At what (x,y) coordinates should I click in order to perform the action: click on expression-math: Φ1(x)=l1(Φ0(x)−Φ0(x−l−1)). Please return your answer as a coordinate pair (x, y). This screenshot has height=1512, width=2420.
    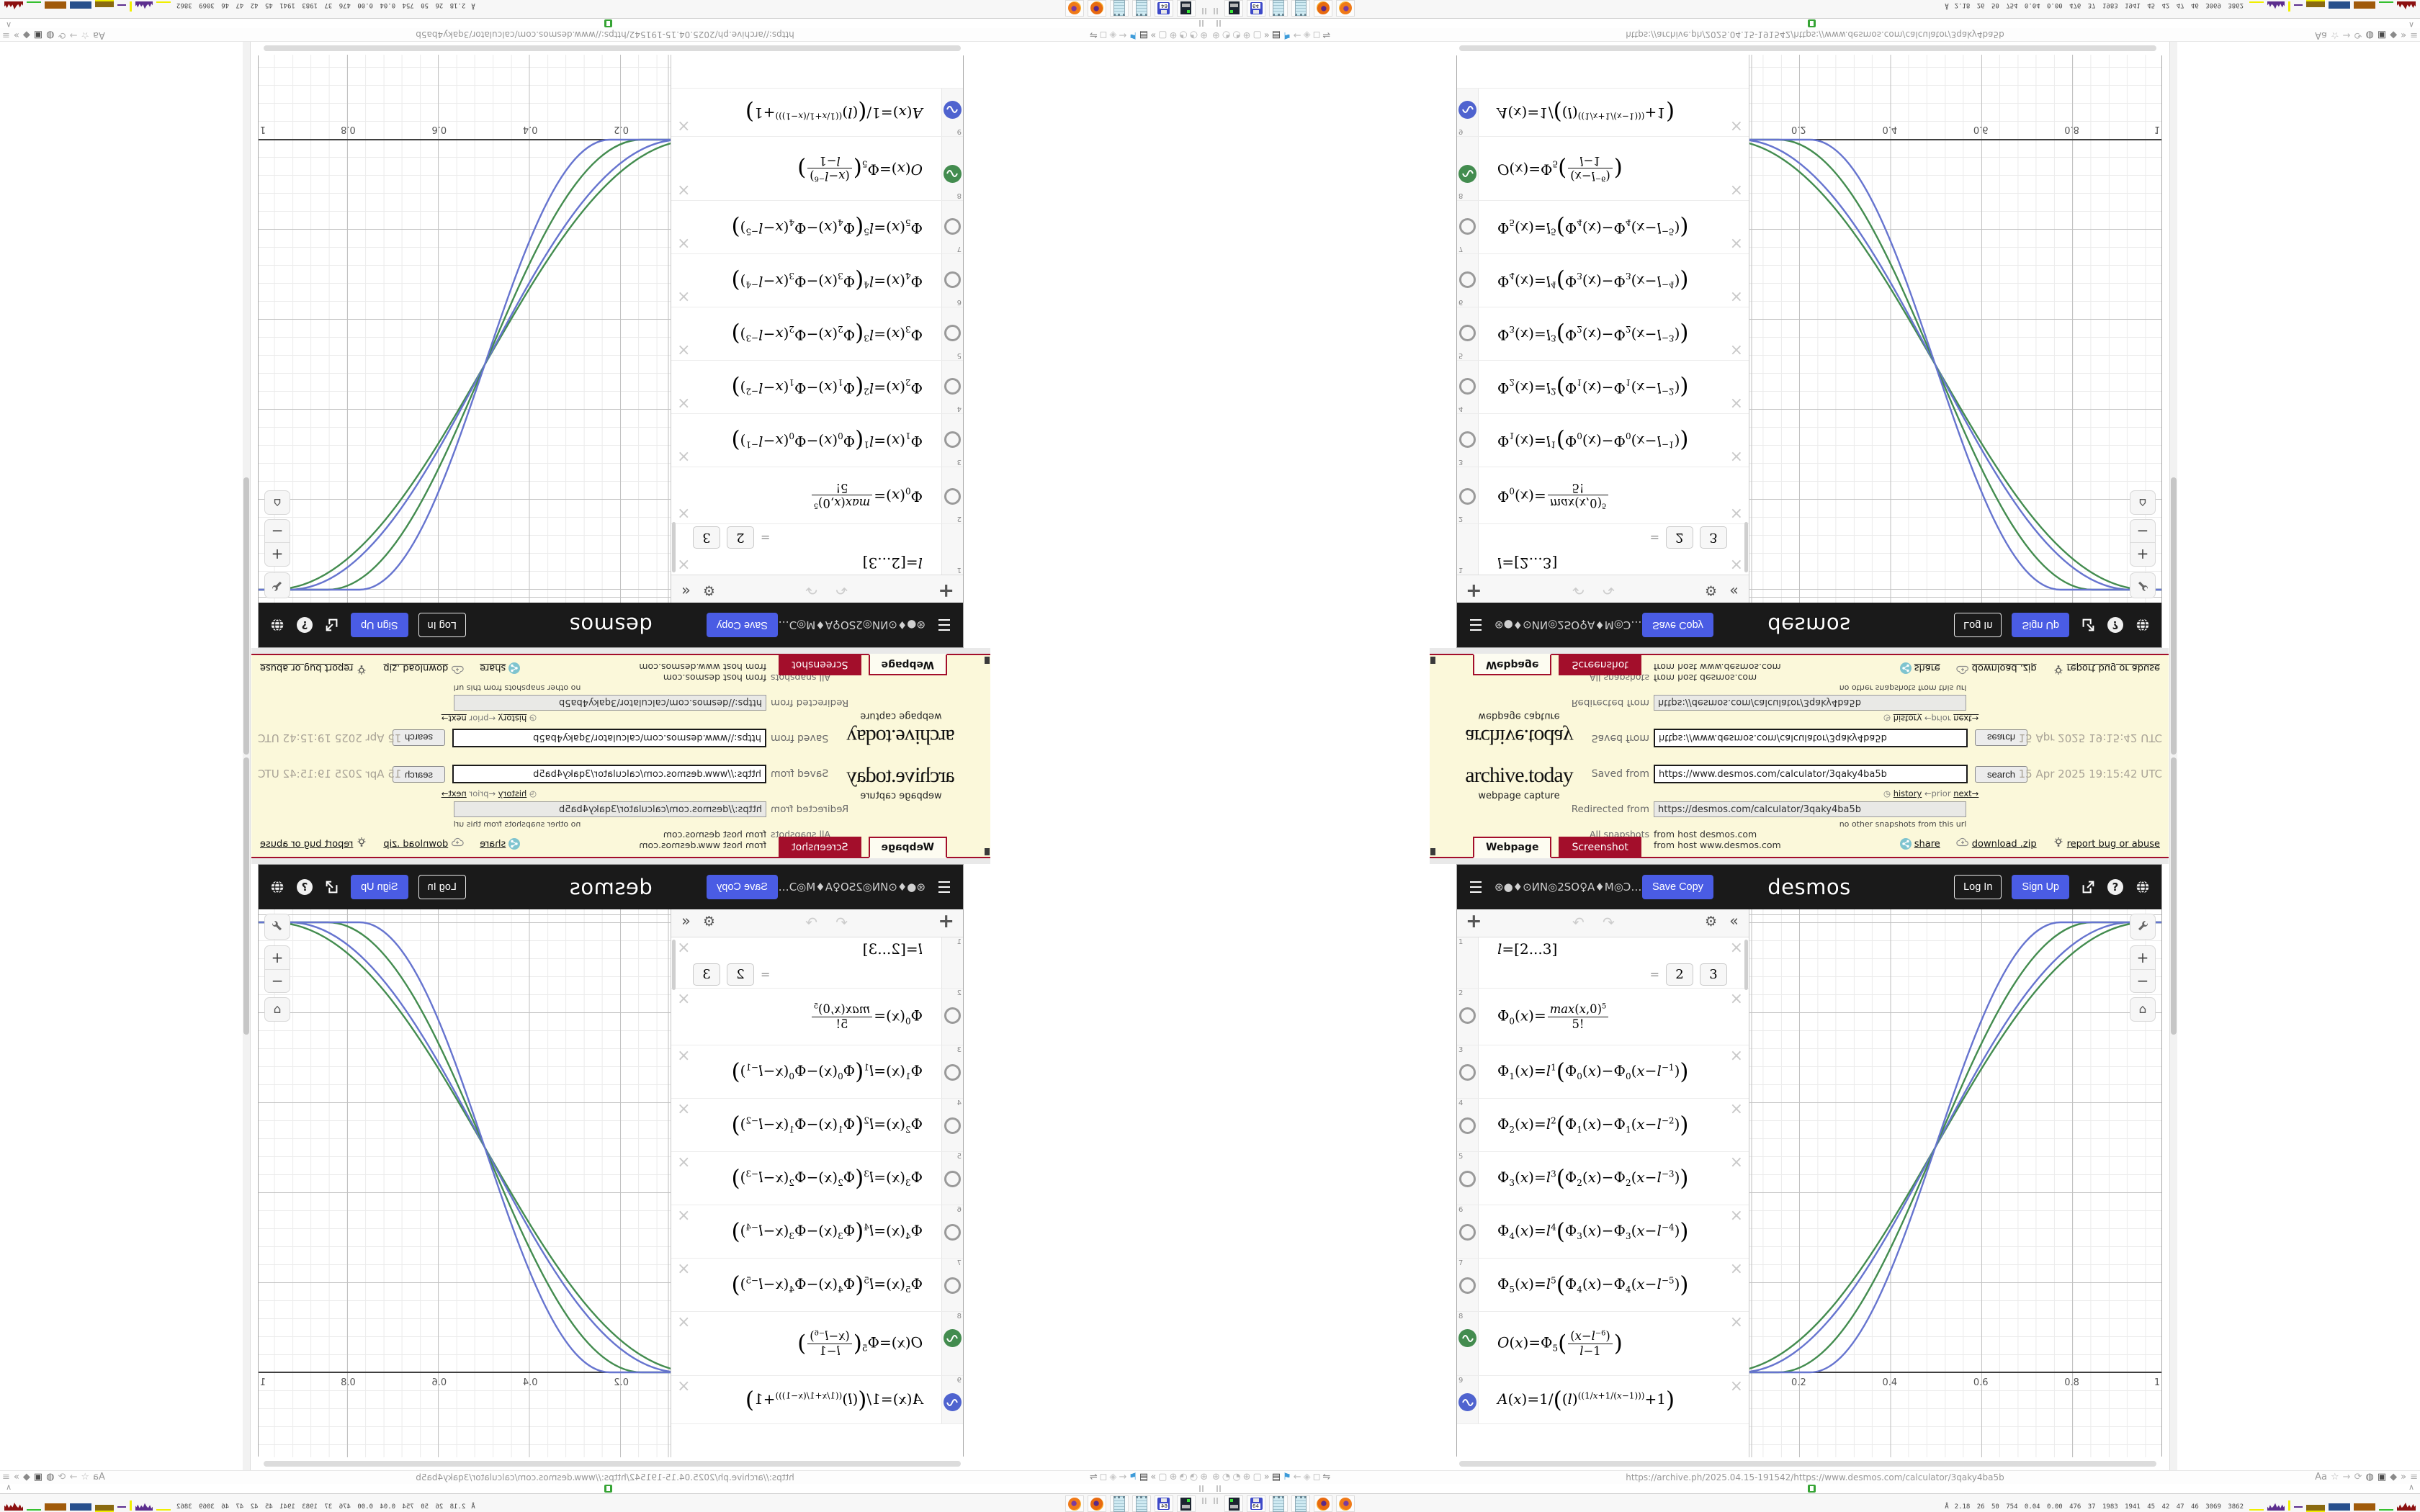
    Looking at the image, I should click on (1593, 1071).